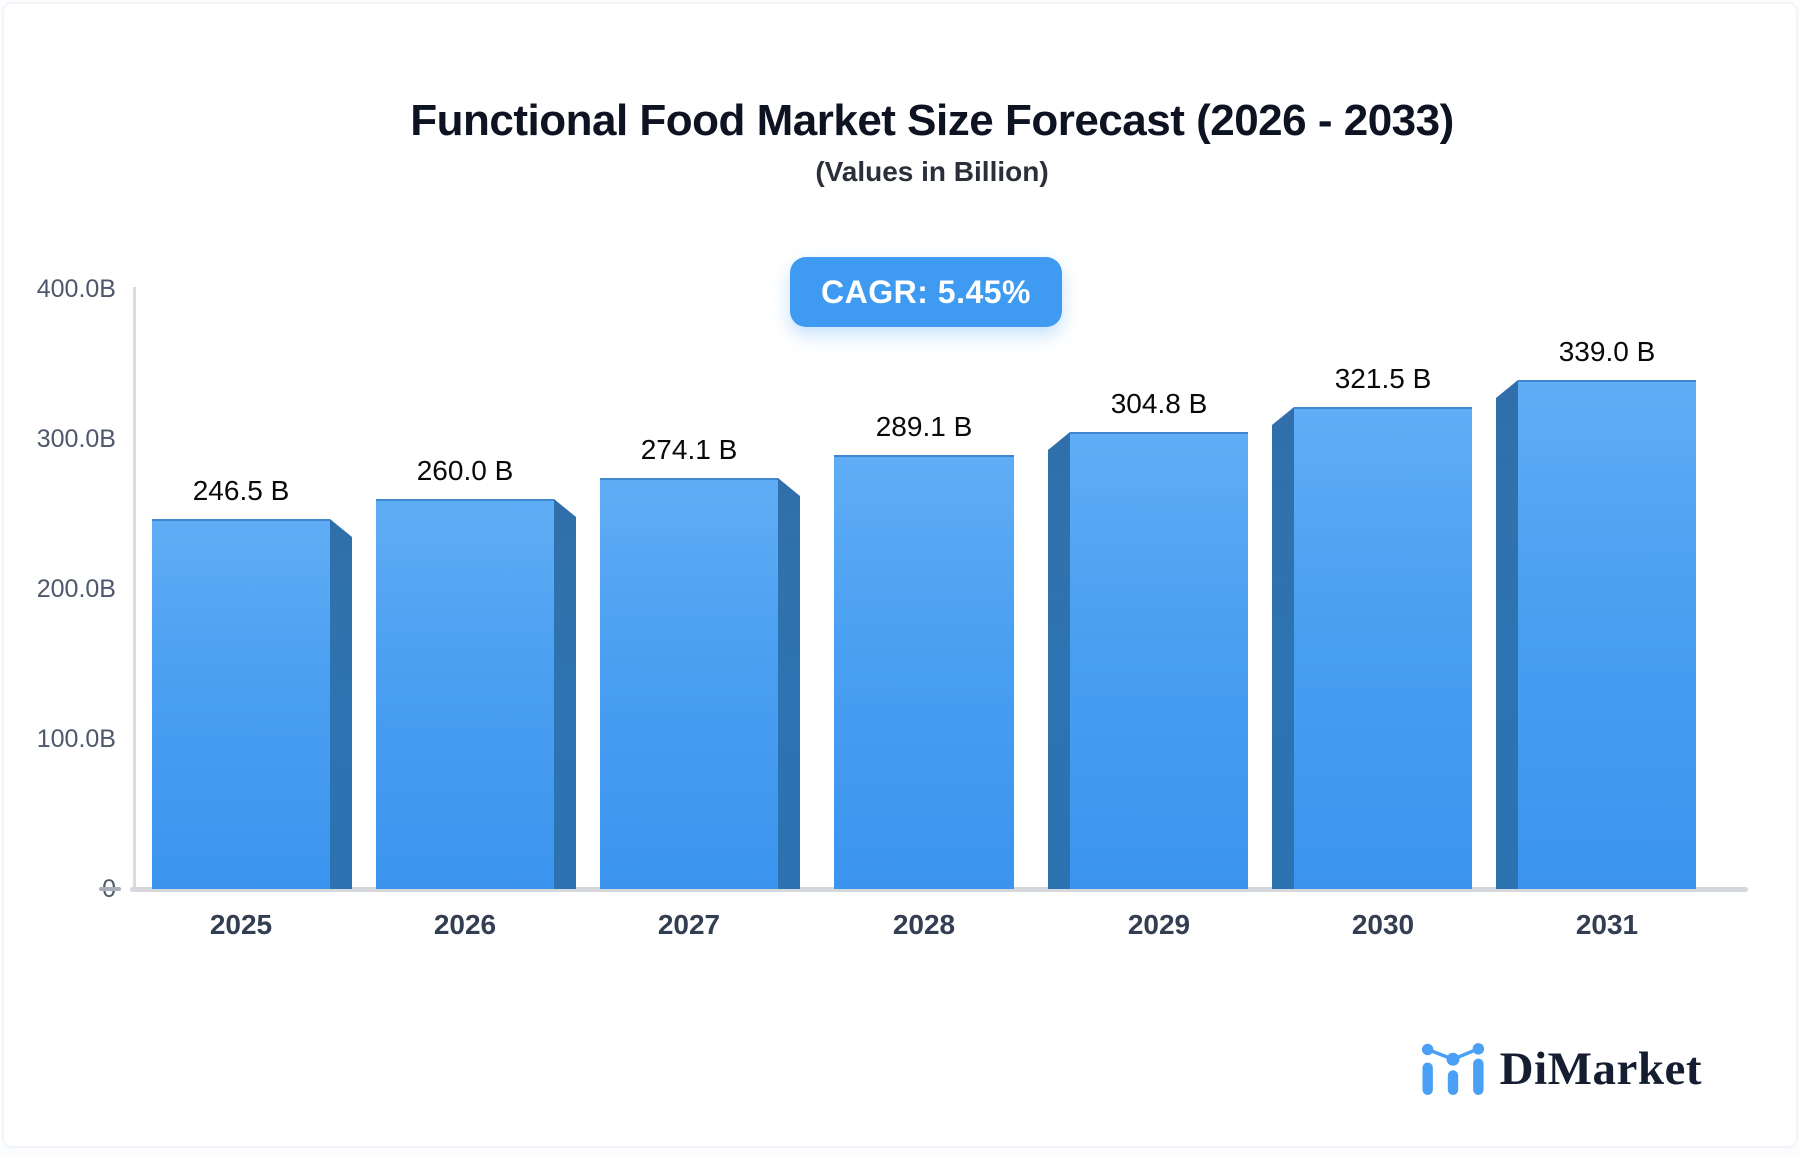 The width and height of the screenshot is (1800, 1156). What do you see at coordinates (565, 694) in the screenshot?
I see `bar-3d-side-2026` at bounding box center [565, 694].